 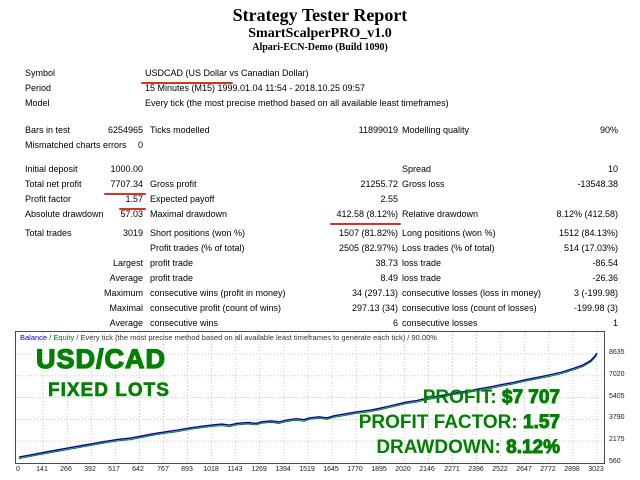 I want to click on report-text: profit trade, so click(x=172, y=263).